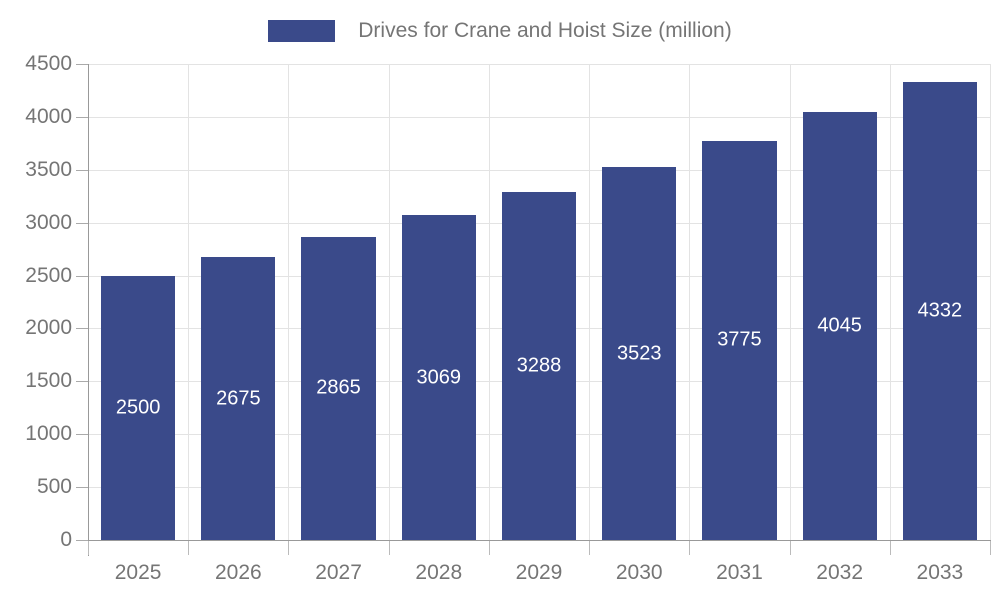 The image size is (1000, 600). What do you see at coordinates (302, 31) in the screenshot?
I see `legend-swatch` at bounding box center [302, 31].